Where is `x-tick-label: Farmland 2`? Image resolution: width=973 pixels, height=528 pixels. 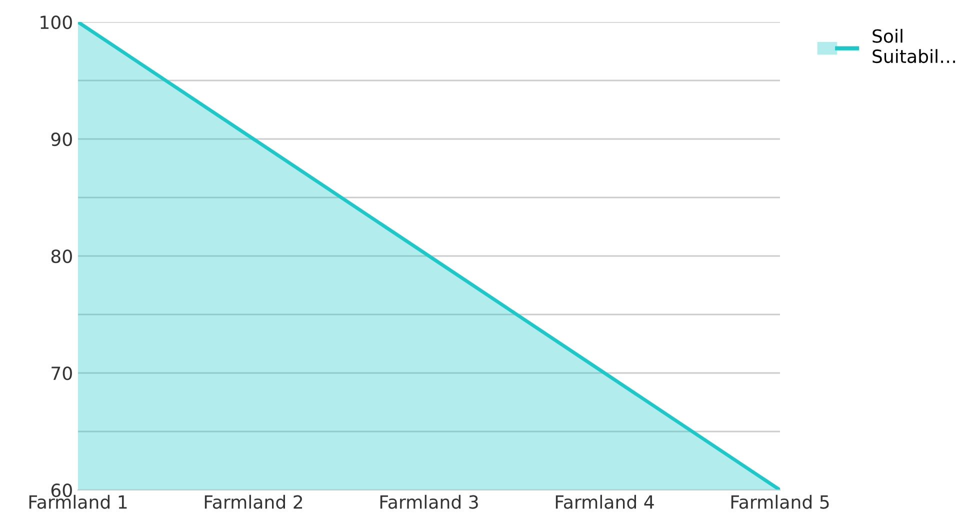 x-tick-label: Farmland 2 is located at coordinates (253, 501).